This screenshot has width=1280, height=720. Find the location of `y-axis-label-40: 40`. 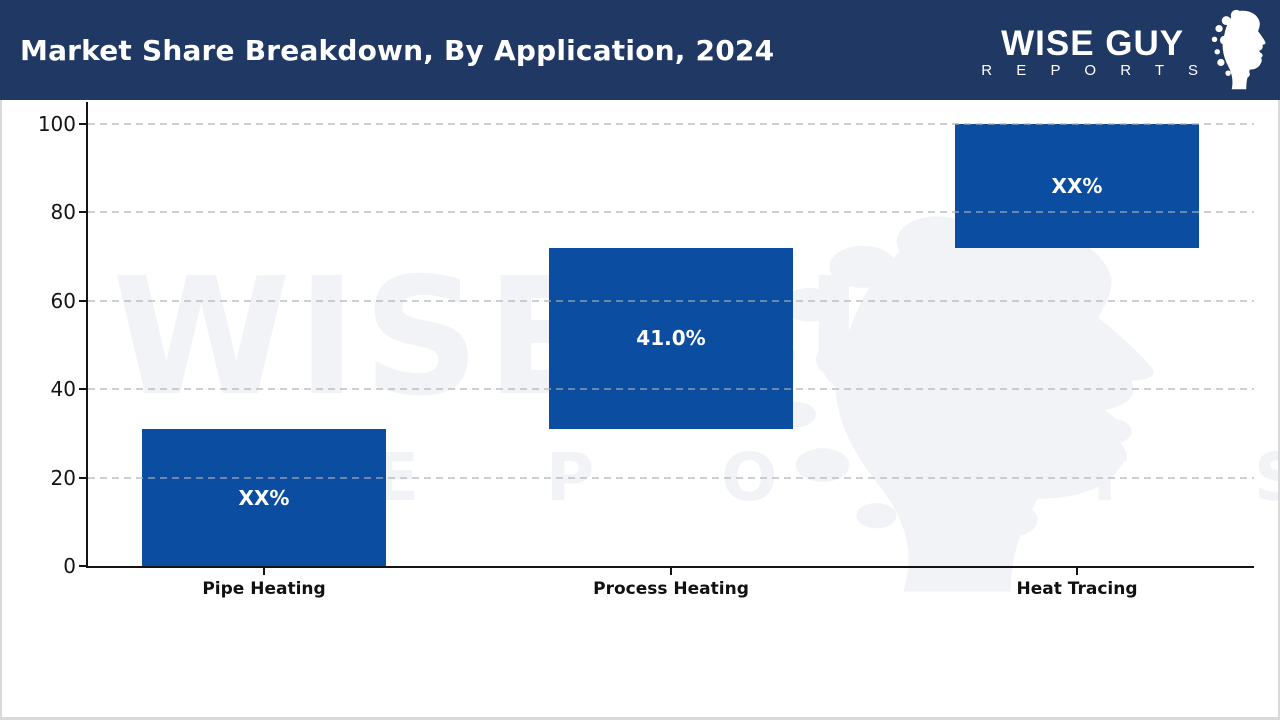

y-axis-label-40: 40 is located at coordinates (63, 389).